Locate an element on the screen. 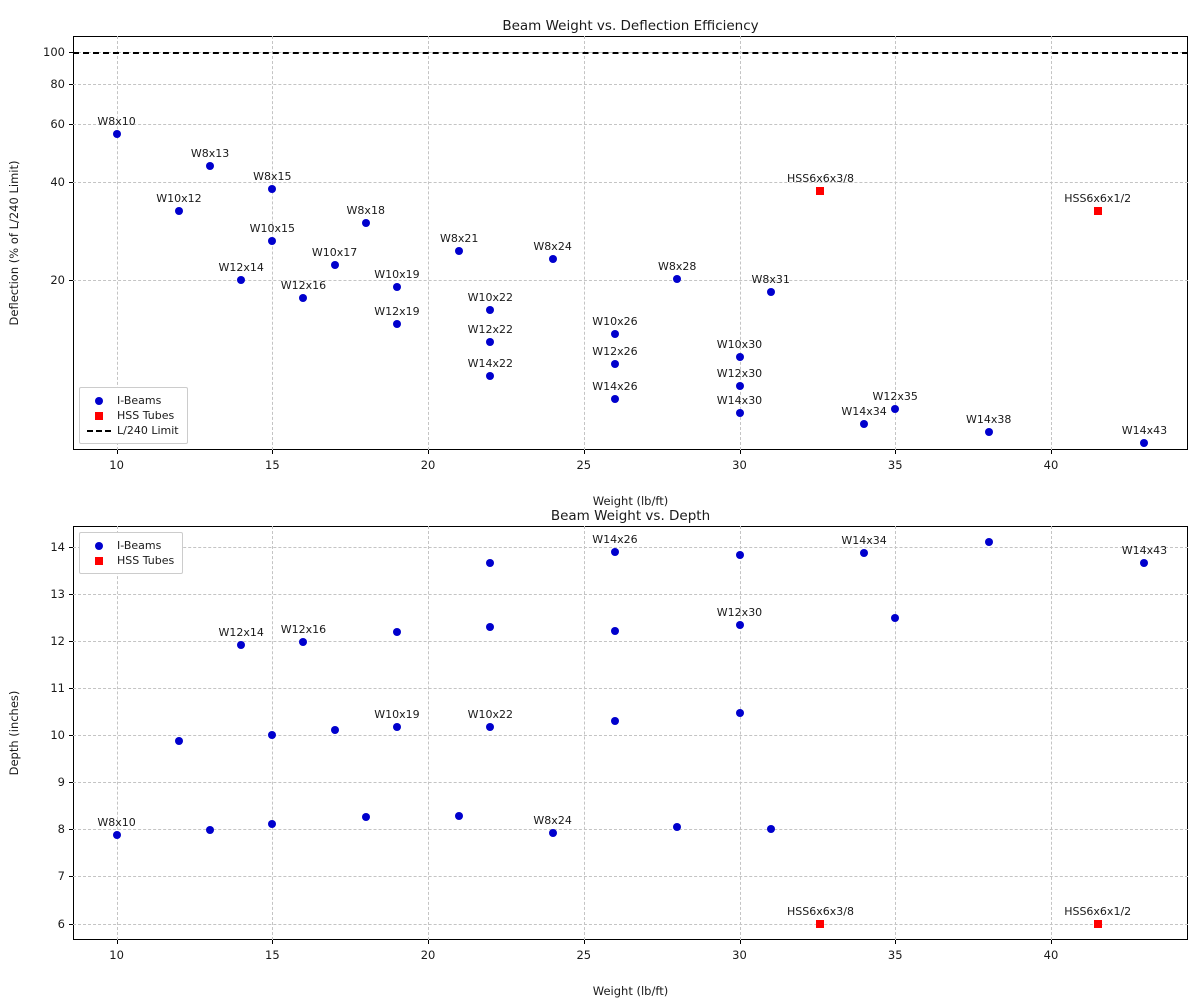 Image resolution: width=1200 pixels, height=1000 pixels. data-point-label: W10x19 is located at coordinates (397, 715).